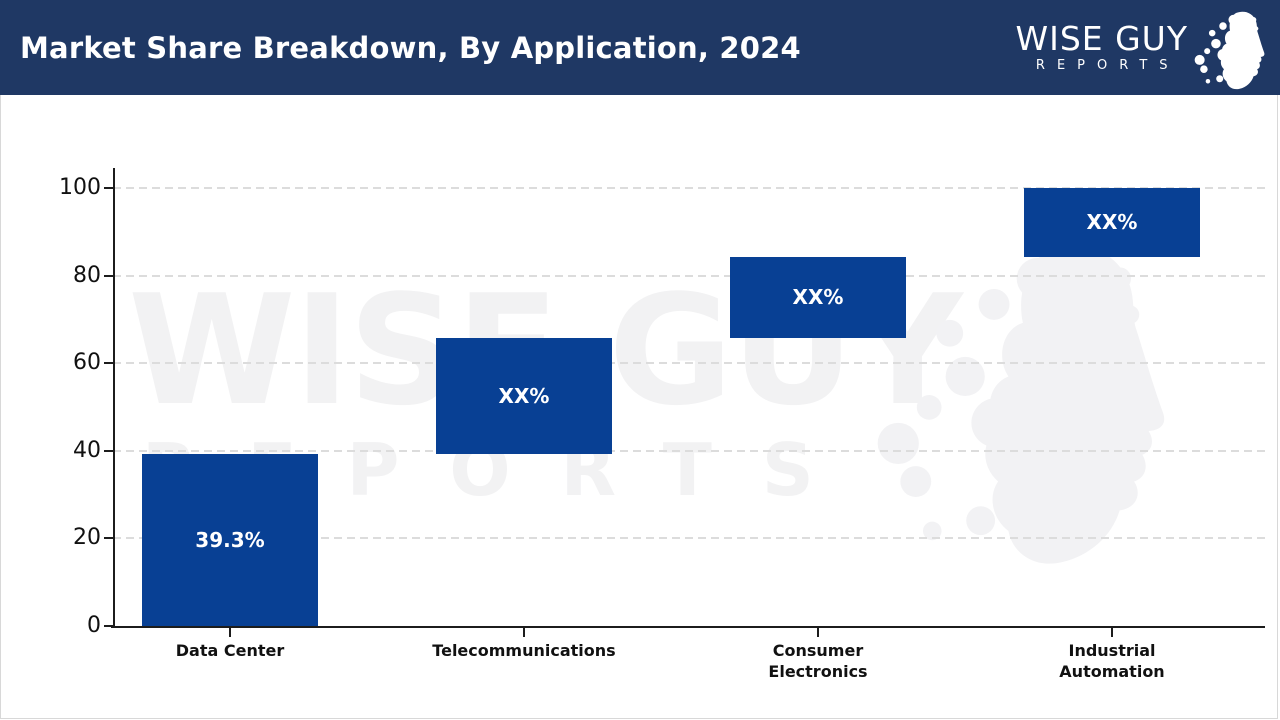 The height and width of the screenshot is (720, 1280). I want to click on y-tick-label-80: 80, so click(87, 275).